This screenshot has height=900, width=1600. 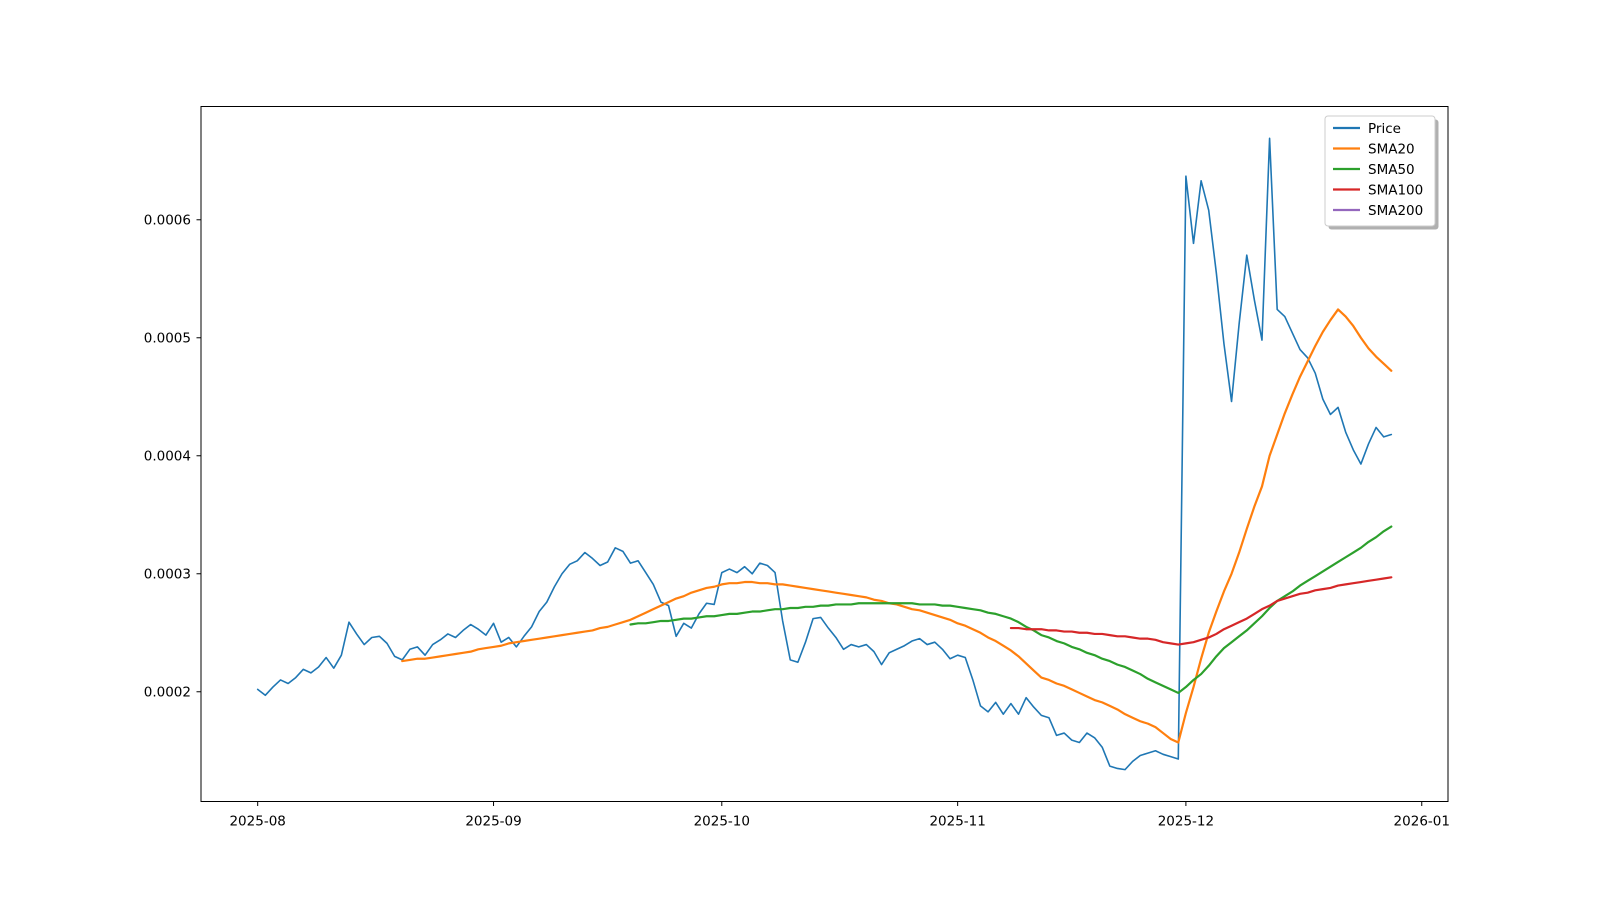 What do you see at coordinates (167, 221) in the screenshot?
I see `y-tick-label: 0.0006` at bounding box center [167, 221].